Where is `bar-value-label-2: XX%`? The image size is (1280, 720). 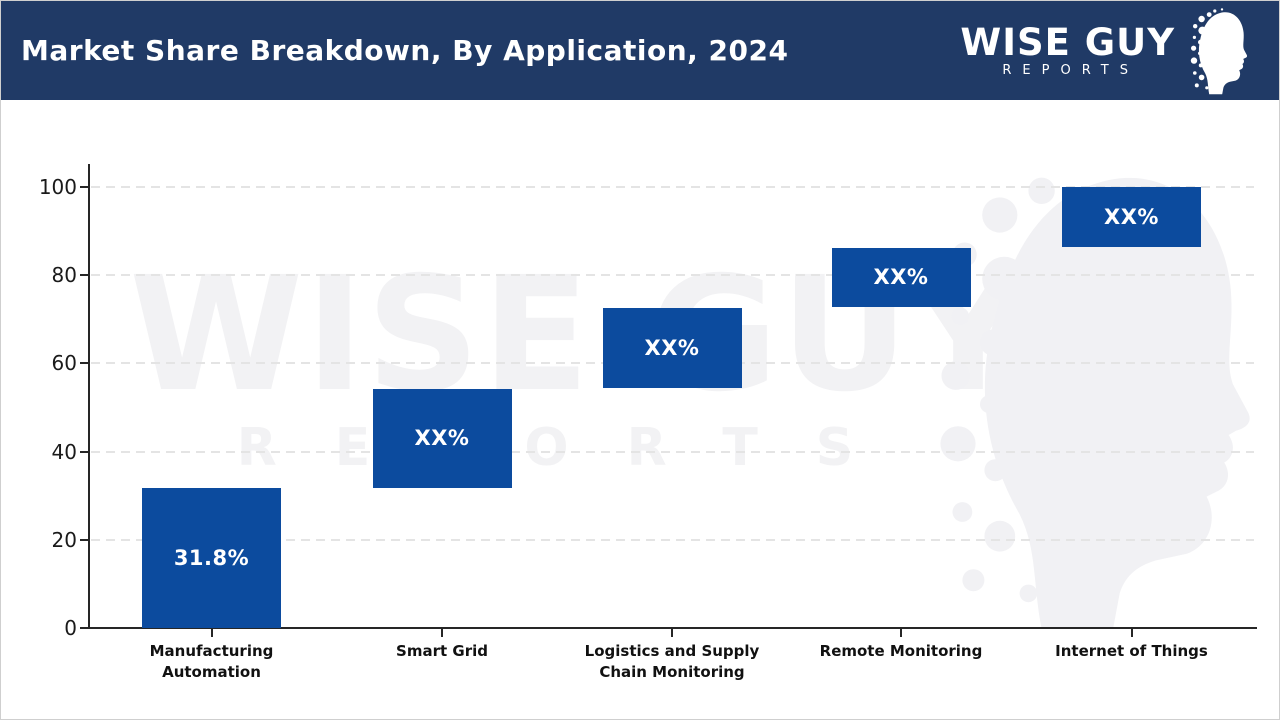 bar-value-label-2: XX% is located at coordinates (672, 347).